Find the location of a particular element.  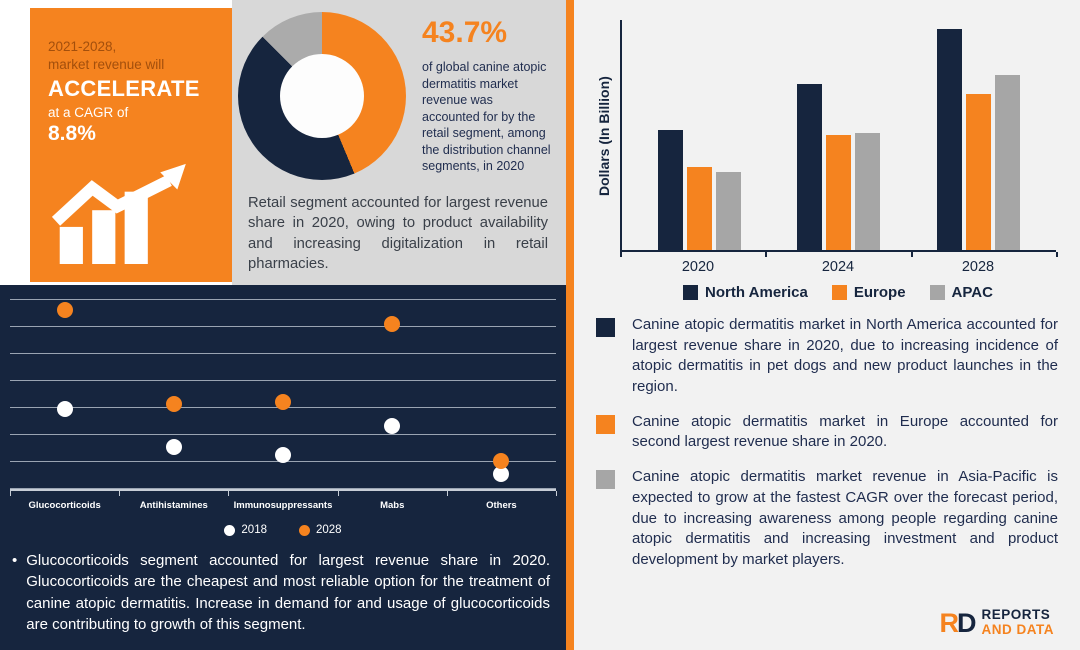

bar-xticks is located at coordinates (839, 255).